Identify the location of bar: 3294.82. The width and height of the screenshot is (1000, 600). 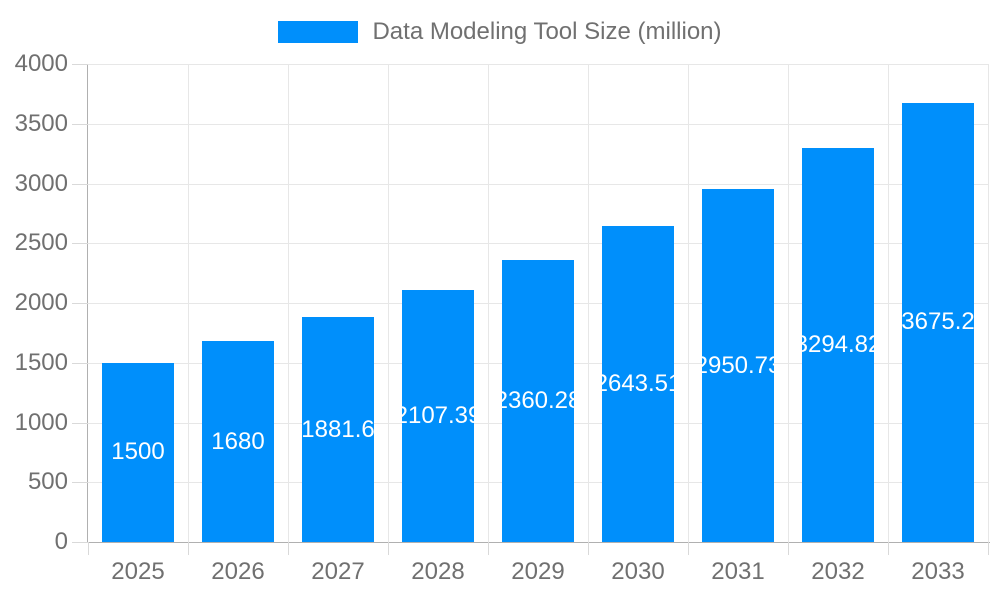
(838, 345).